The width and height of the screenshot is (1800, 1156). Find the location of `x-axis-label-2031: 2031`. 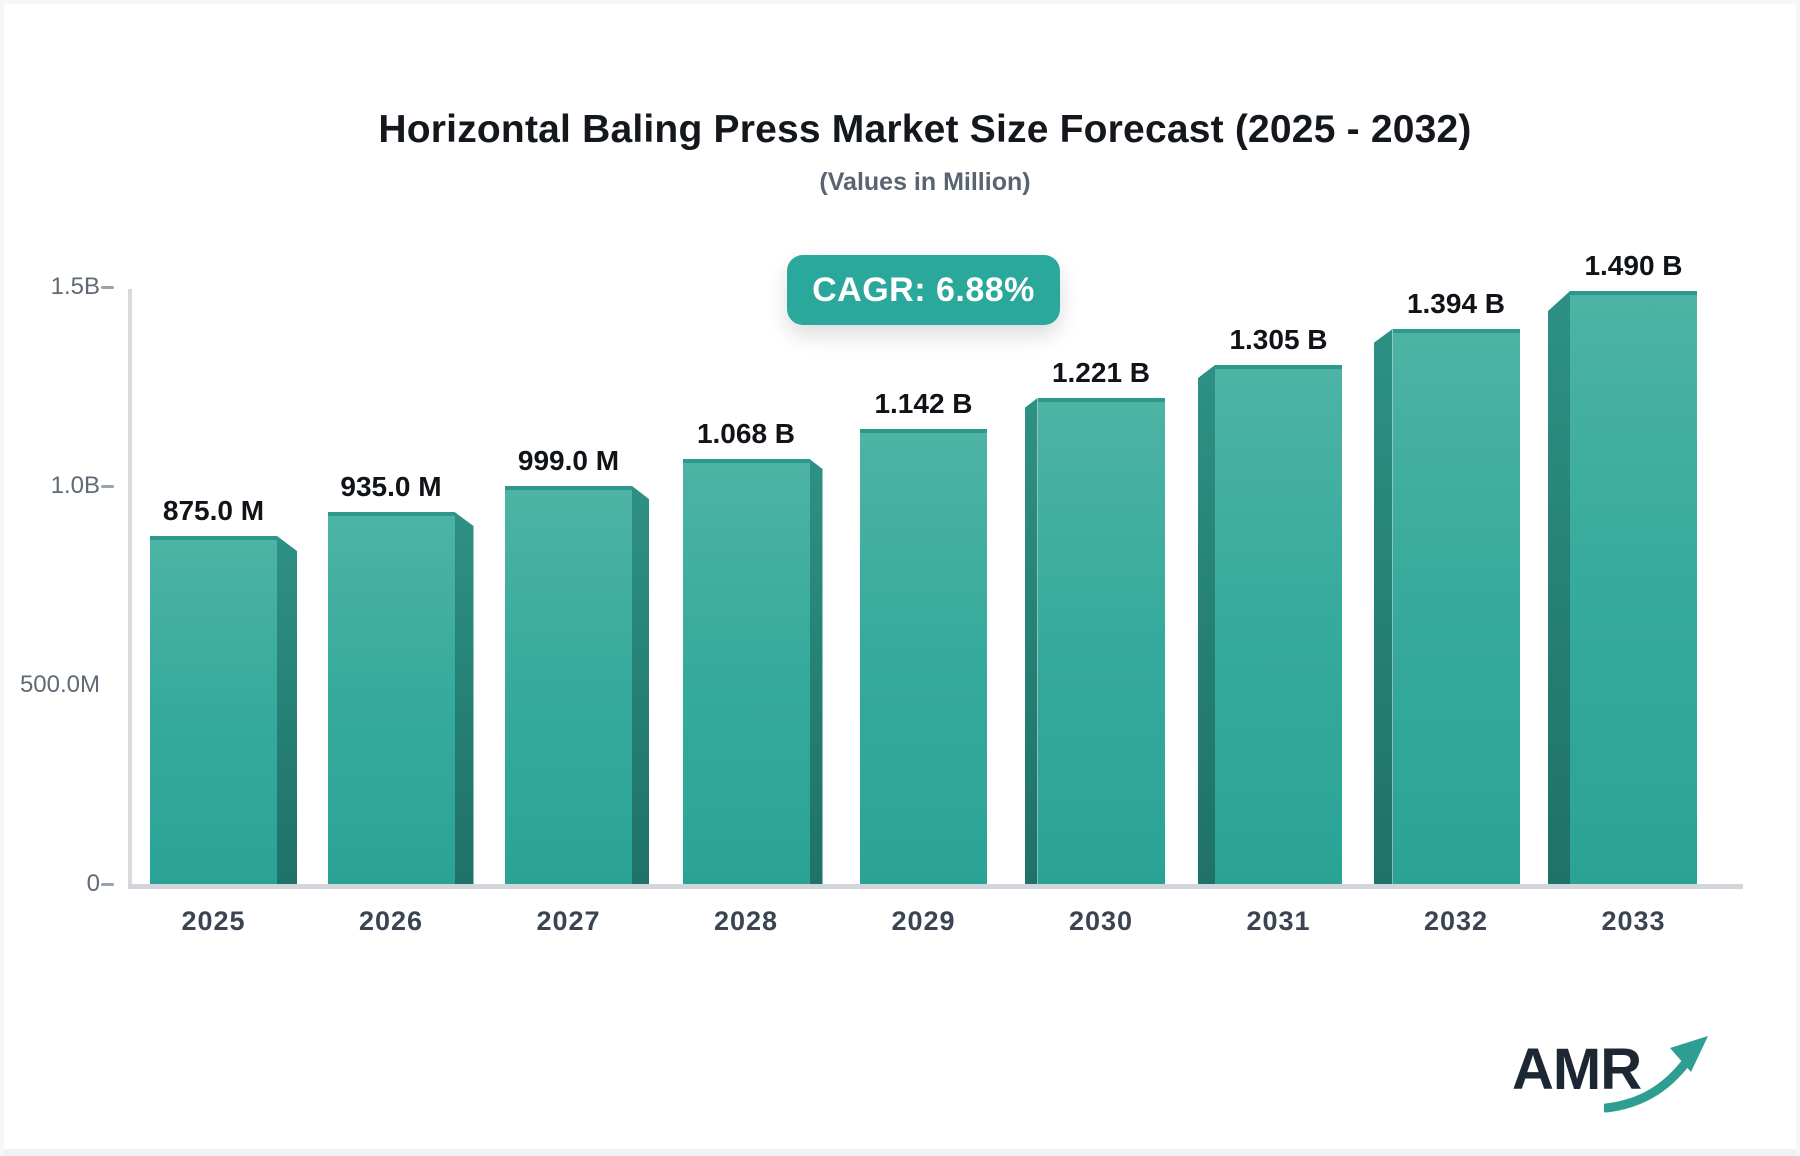

x-axis-label-2031: 2031 is located at coordinates (1278, 921).